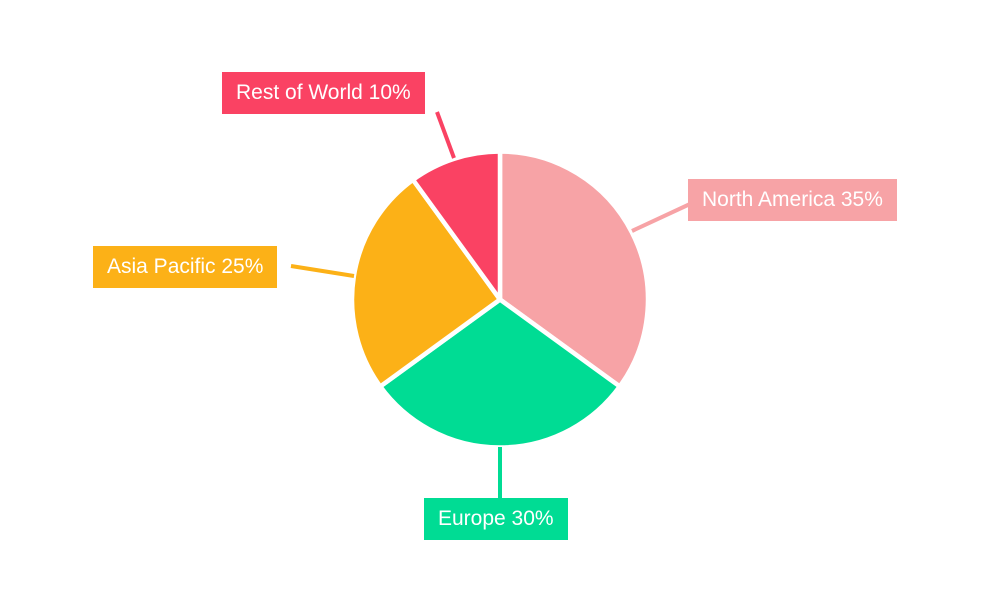 Image resolution: width=1000 pixels, height=600 pixels. What do you see at coordinates (323, 93) in the screenshot?
I see `callout-rest-of-world: Rest of World 10%` at bounding box center [323, 93].